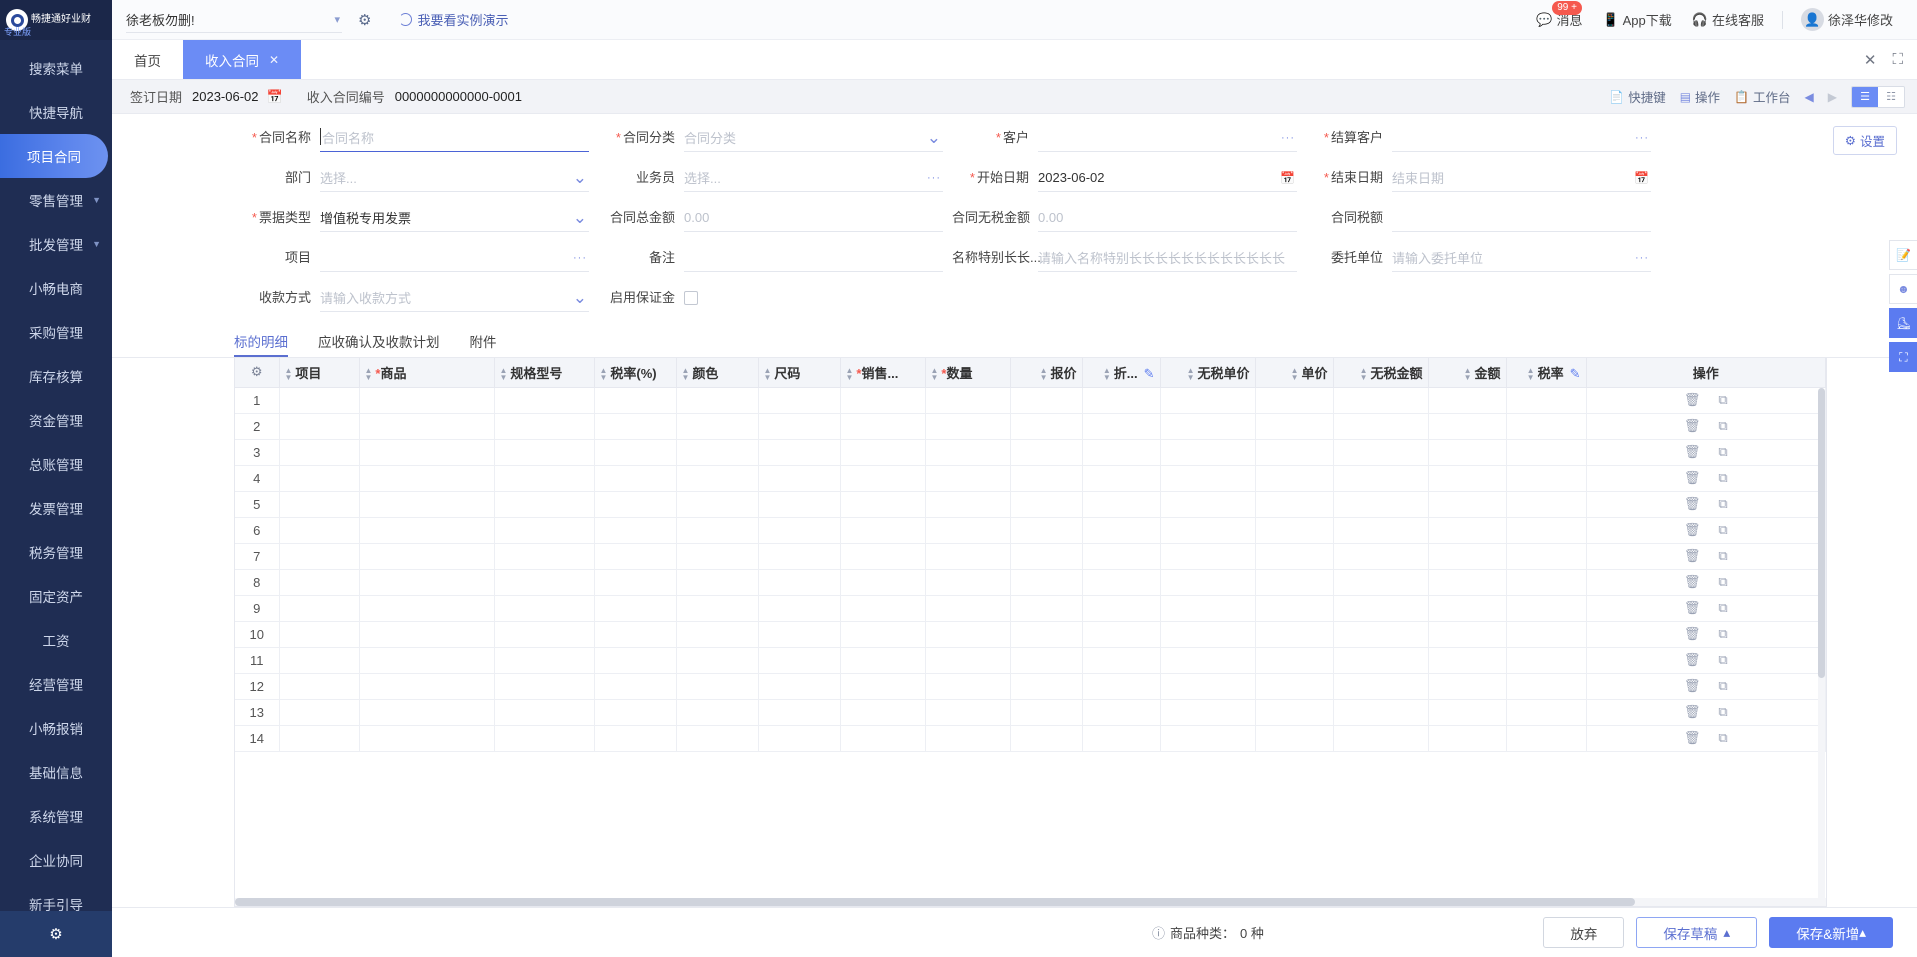 This screenshot has width=1917, height=957. I want to click on column-header-2: ▲ ▼ *商品, so click(427, 373).